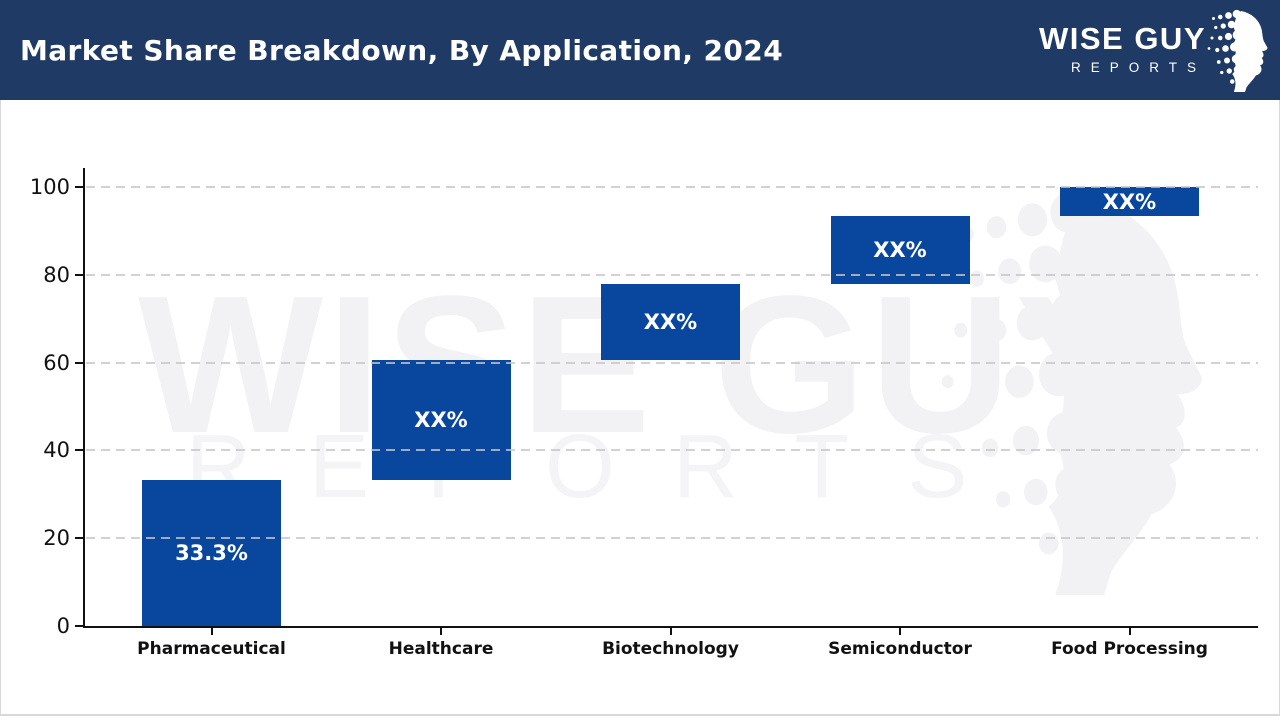  I want to click on logo-wordmark: WISE GUY, so click(1122, 38).